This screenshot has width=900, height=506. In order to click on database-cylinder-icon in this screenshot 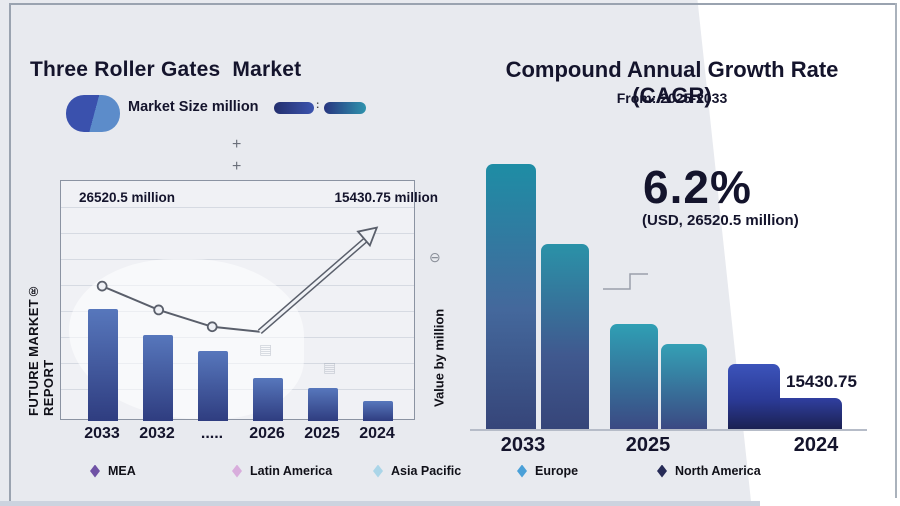, I will do `click(93, 113)`.